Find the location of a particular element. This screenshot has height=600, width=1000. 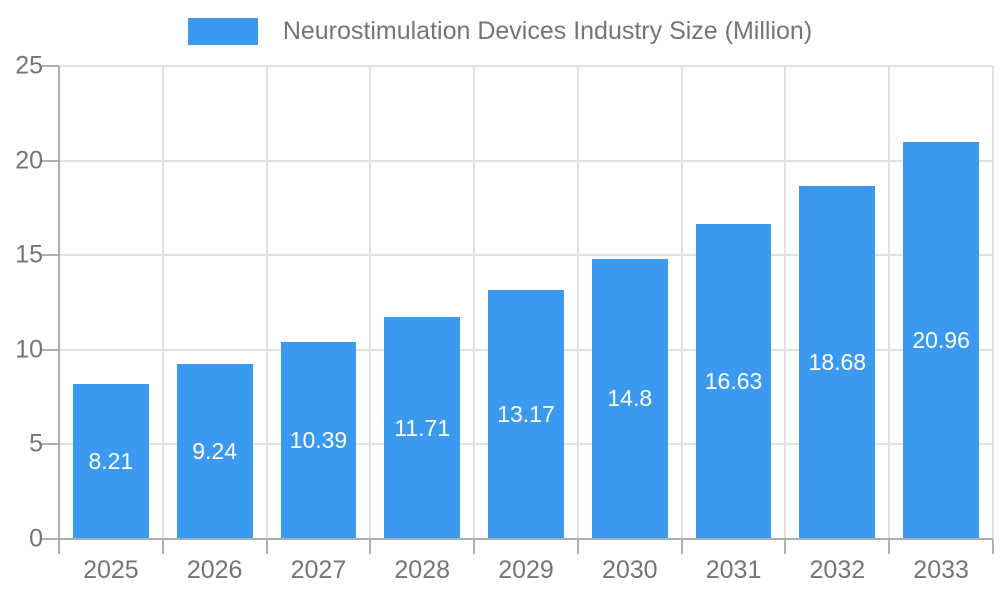

bar-2030: 14.8 is located at coordinates (629, 398).